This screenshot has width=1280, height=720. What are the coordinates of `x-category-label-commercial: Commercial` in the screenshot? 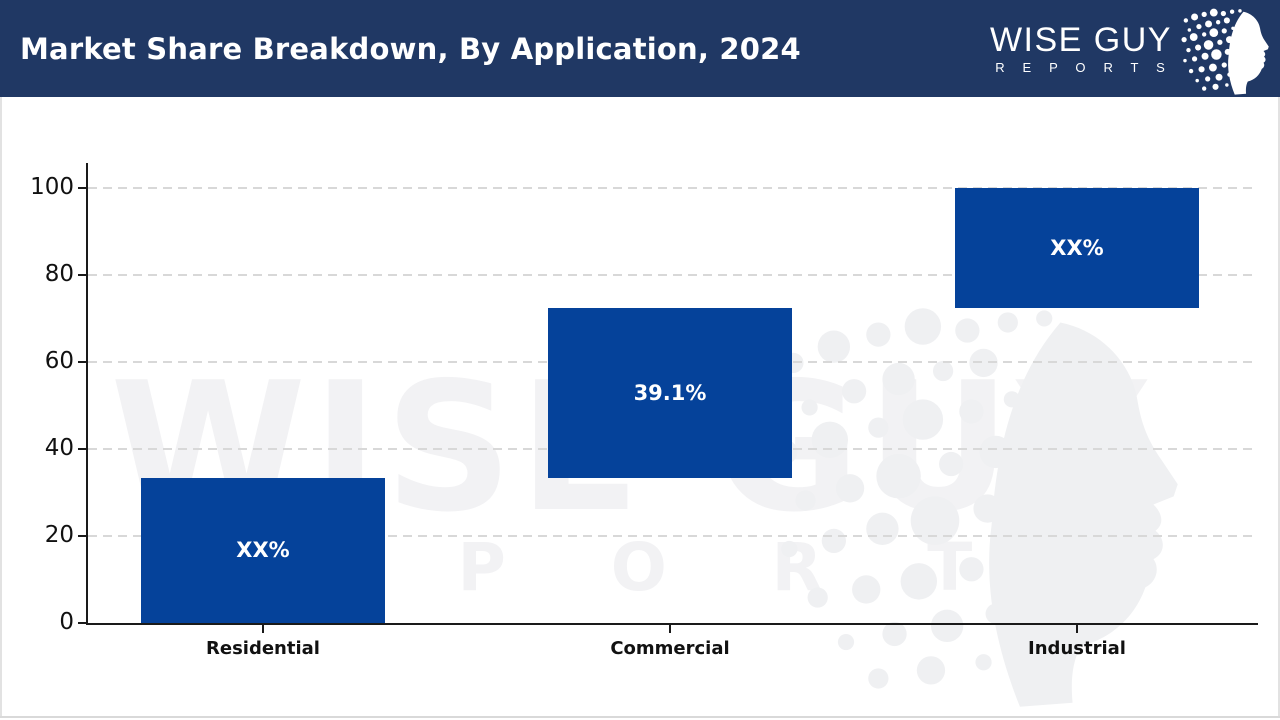 It's located at (670, 648).